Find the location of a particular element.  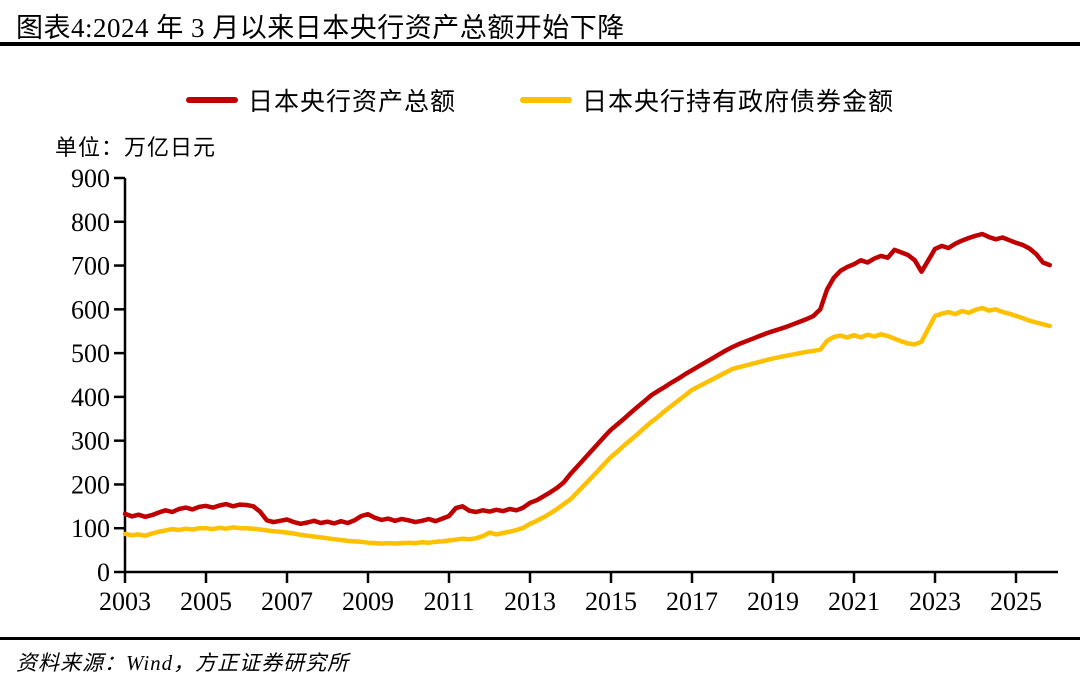

x-tick-label: 2023 is located at coordinates (935, 601).